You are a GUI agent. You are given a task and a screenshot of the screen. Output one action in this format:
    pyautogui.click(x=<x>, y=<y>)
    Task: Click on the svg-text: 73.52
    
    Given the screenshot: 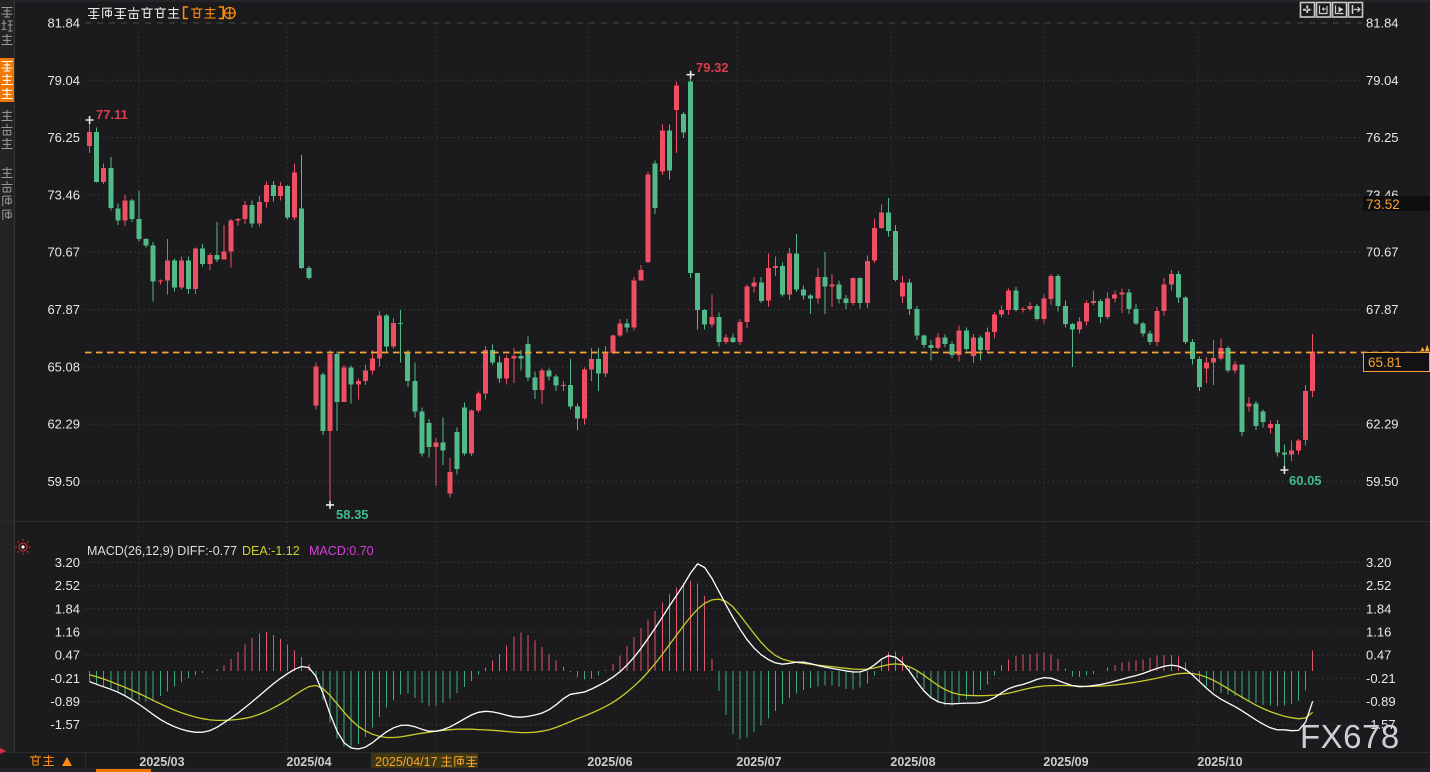 What is the action you would take?
    pyautogui.click(x=1383, y=204)
    